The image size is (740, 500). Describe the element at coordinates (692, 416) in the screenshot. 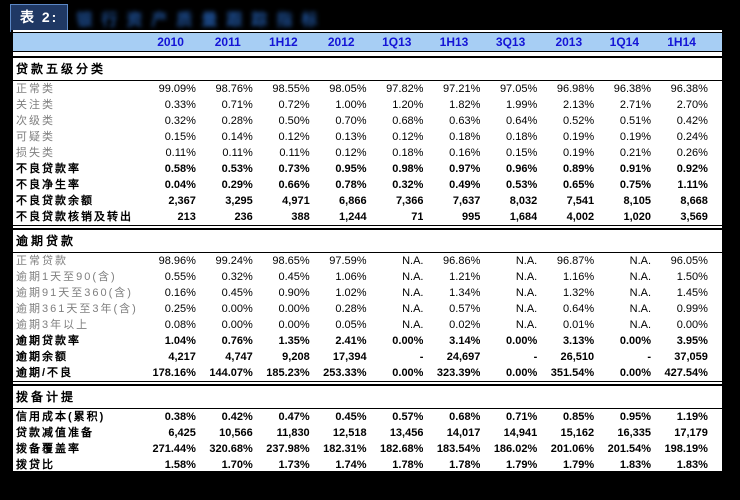

I see `cell-value: 1.19%` at that location.